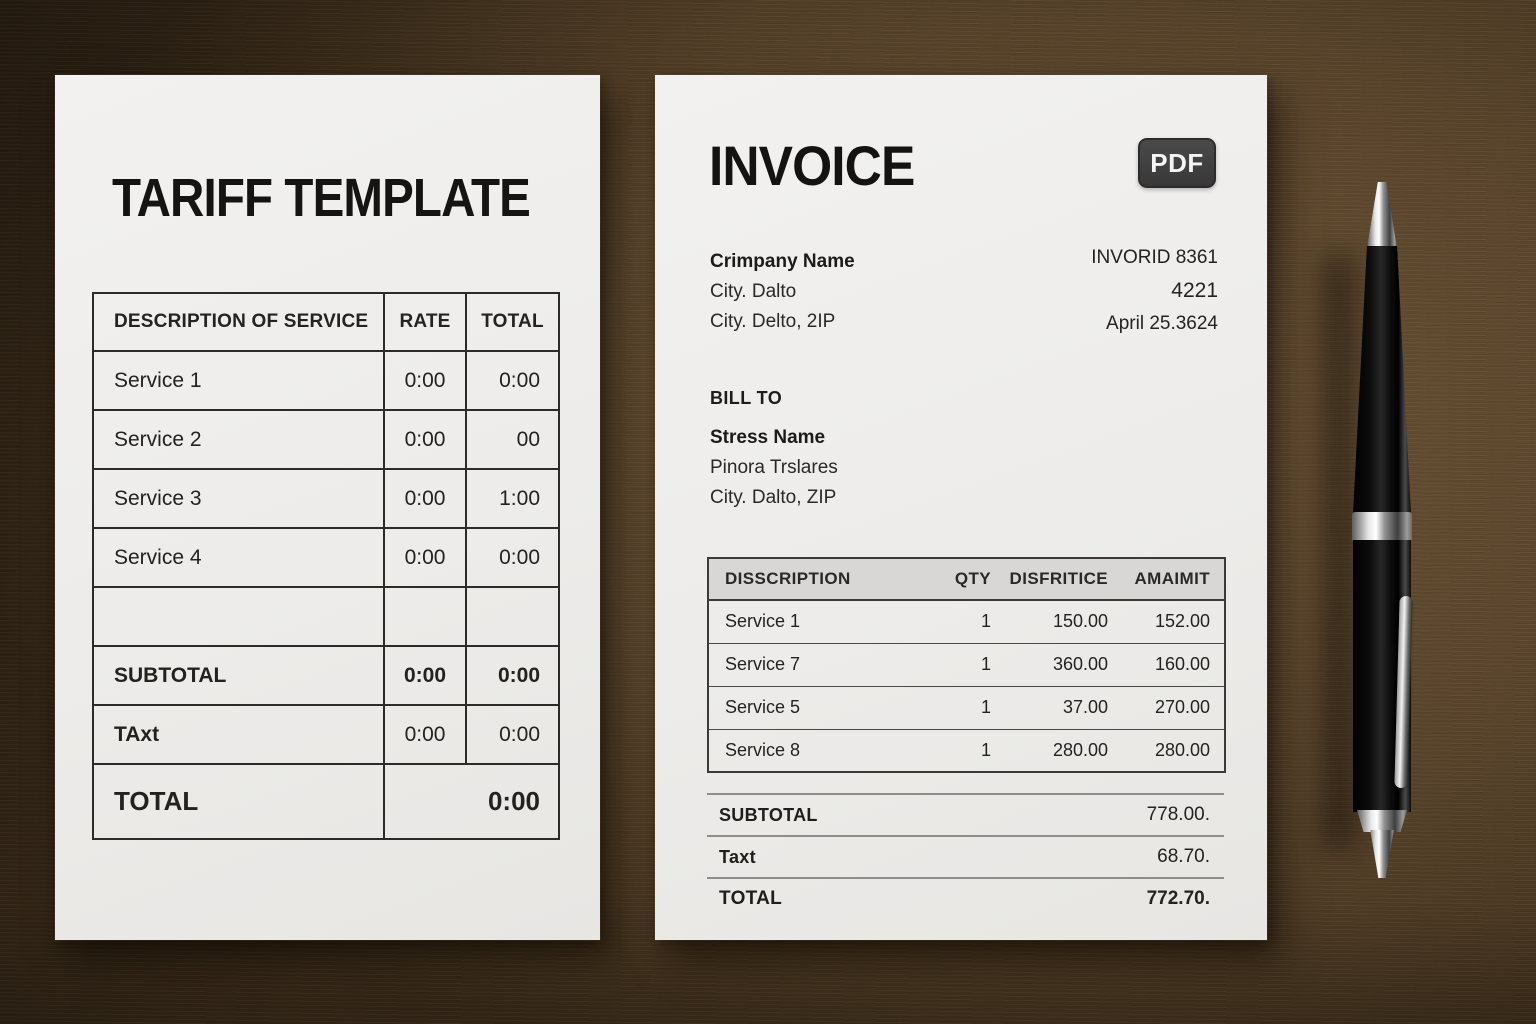  I want to click on invoice-row: Service 5 1 37.00 270.00, so click(966, 708).